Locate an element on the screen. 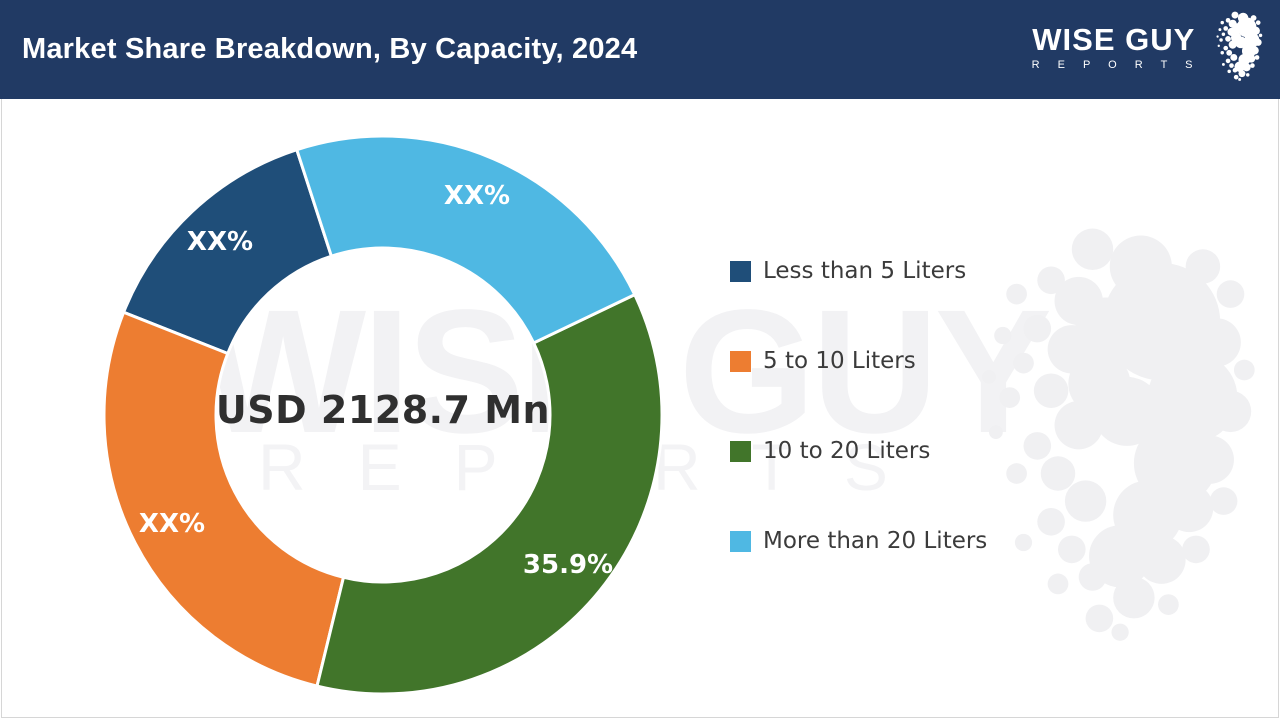  legend-item-more-than-20-liters: More than 20 Liters is located at coordinates (859, 541).